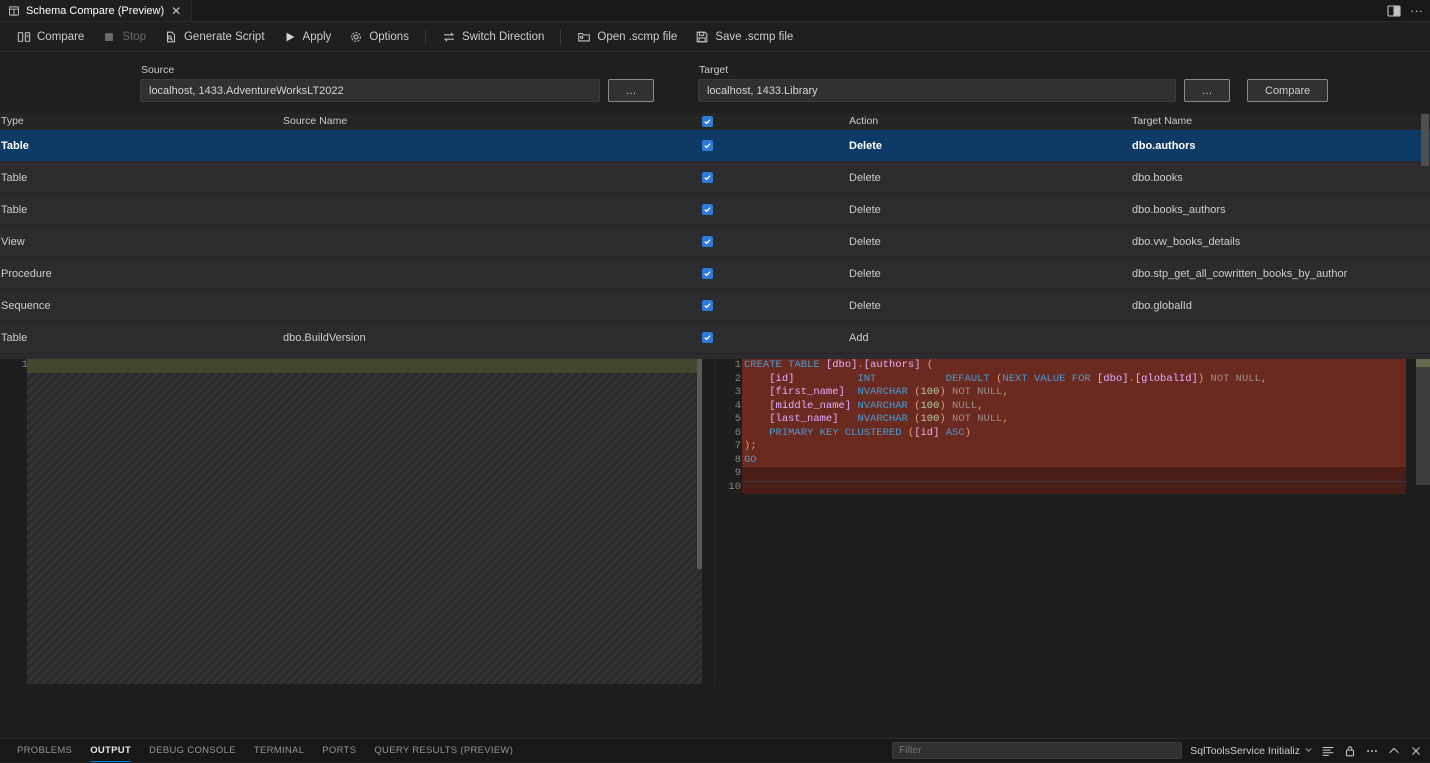  I want to click on compare-button: Compare, so click(50, 37).